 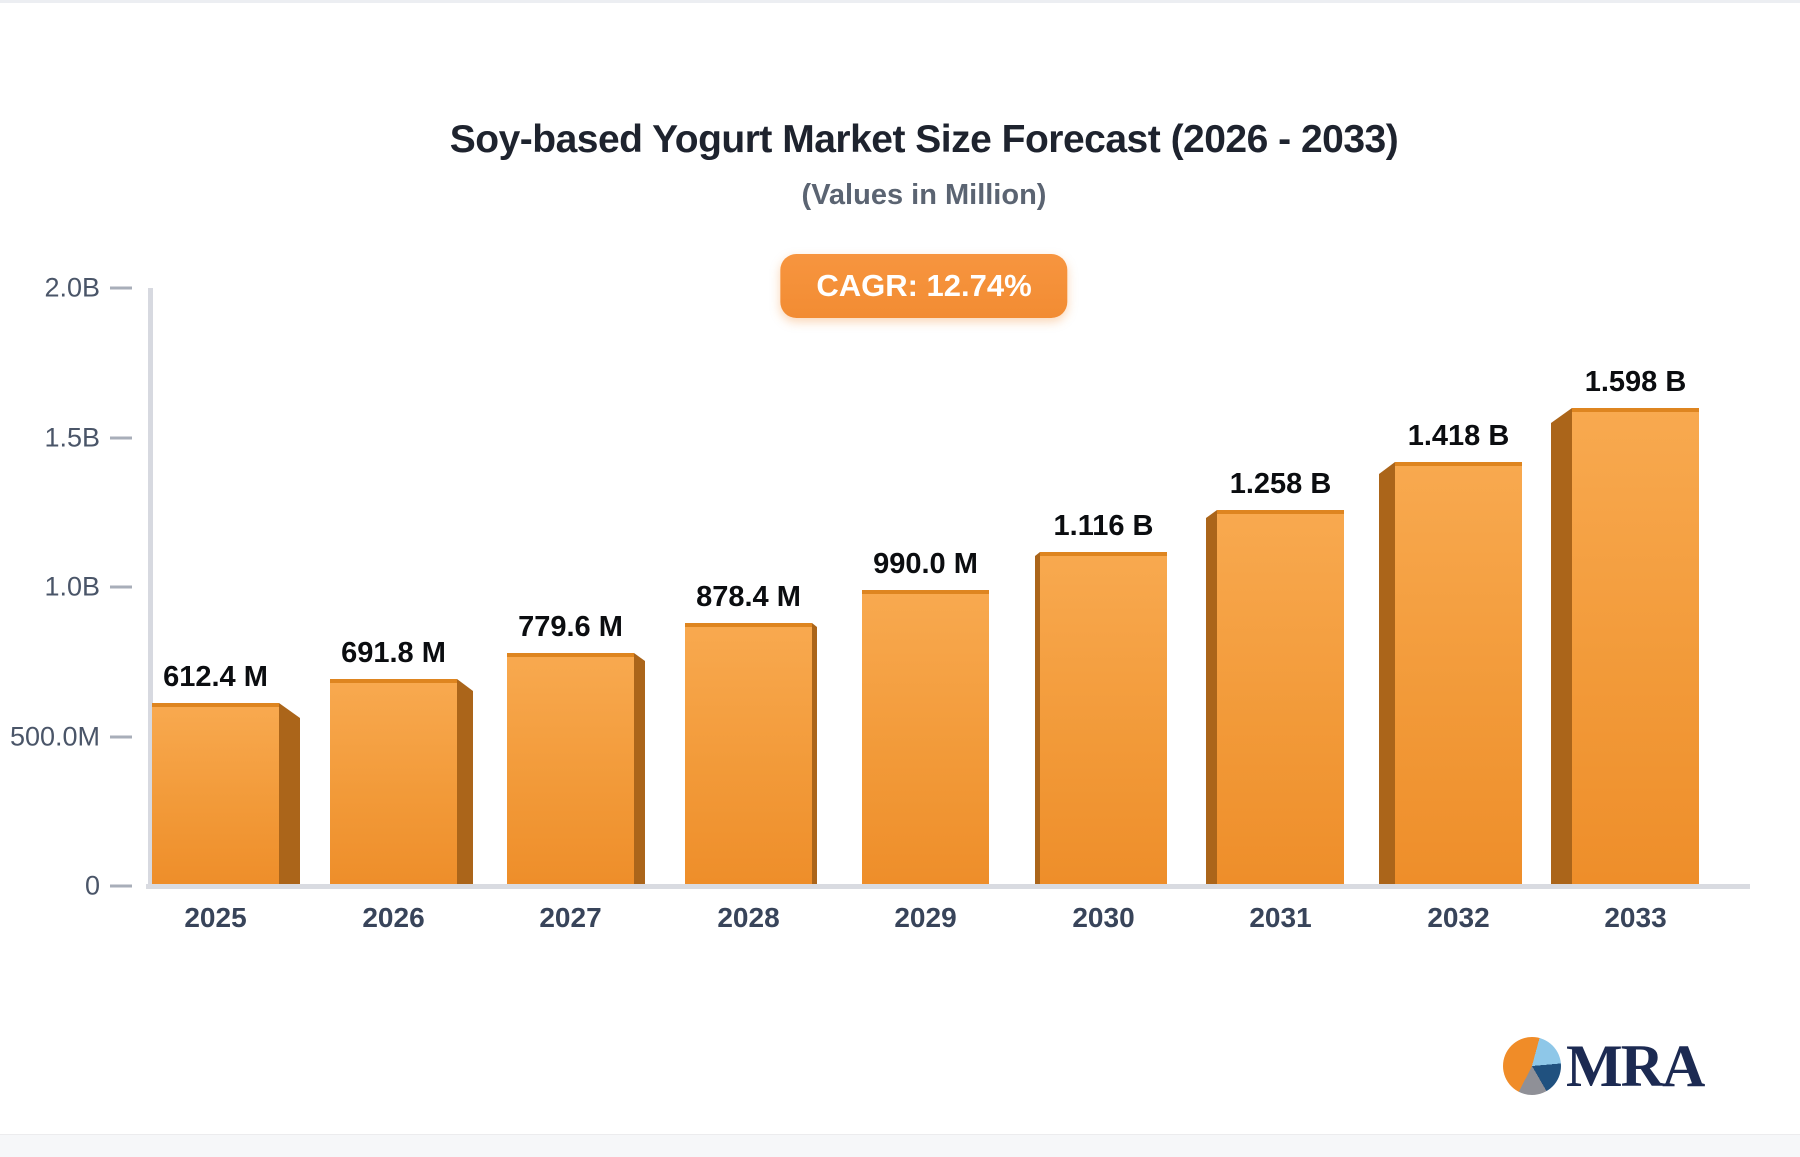 What do you see at coordinates (570, 768) in the screenshot?
I see `bar-2027` at bounding box center [570, 768].